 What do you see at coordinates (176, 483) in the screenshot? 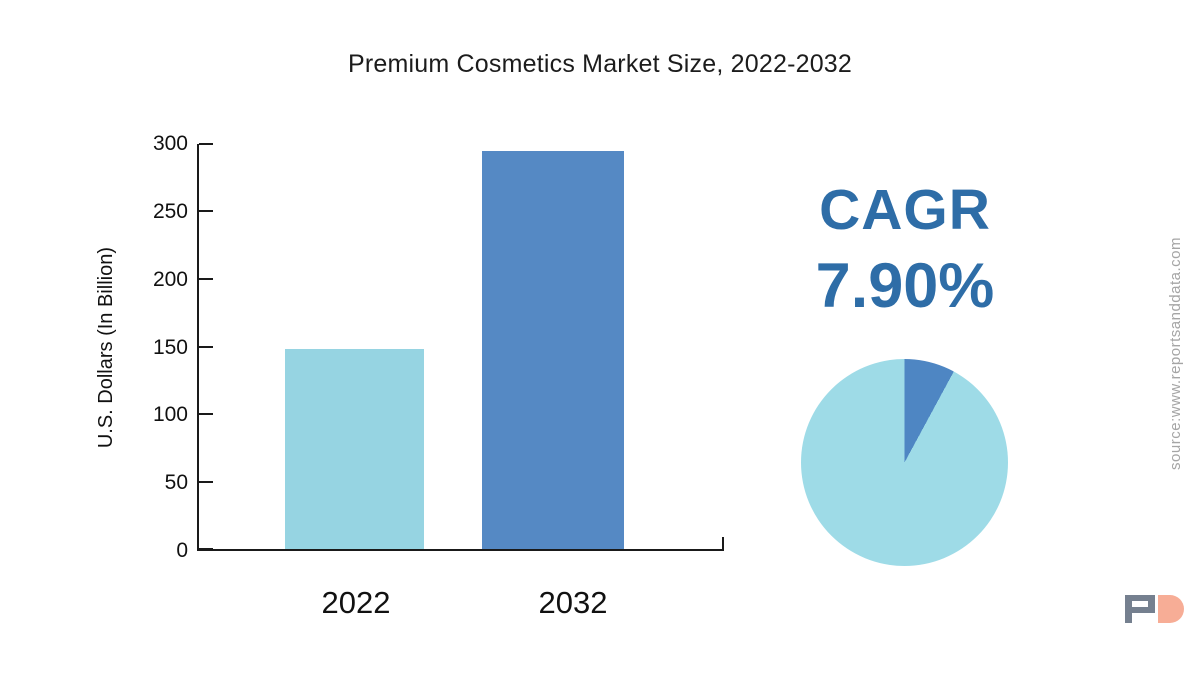
I see `y-tick-label: 50` at bounding box center [176, 483].